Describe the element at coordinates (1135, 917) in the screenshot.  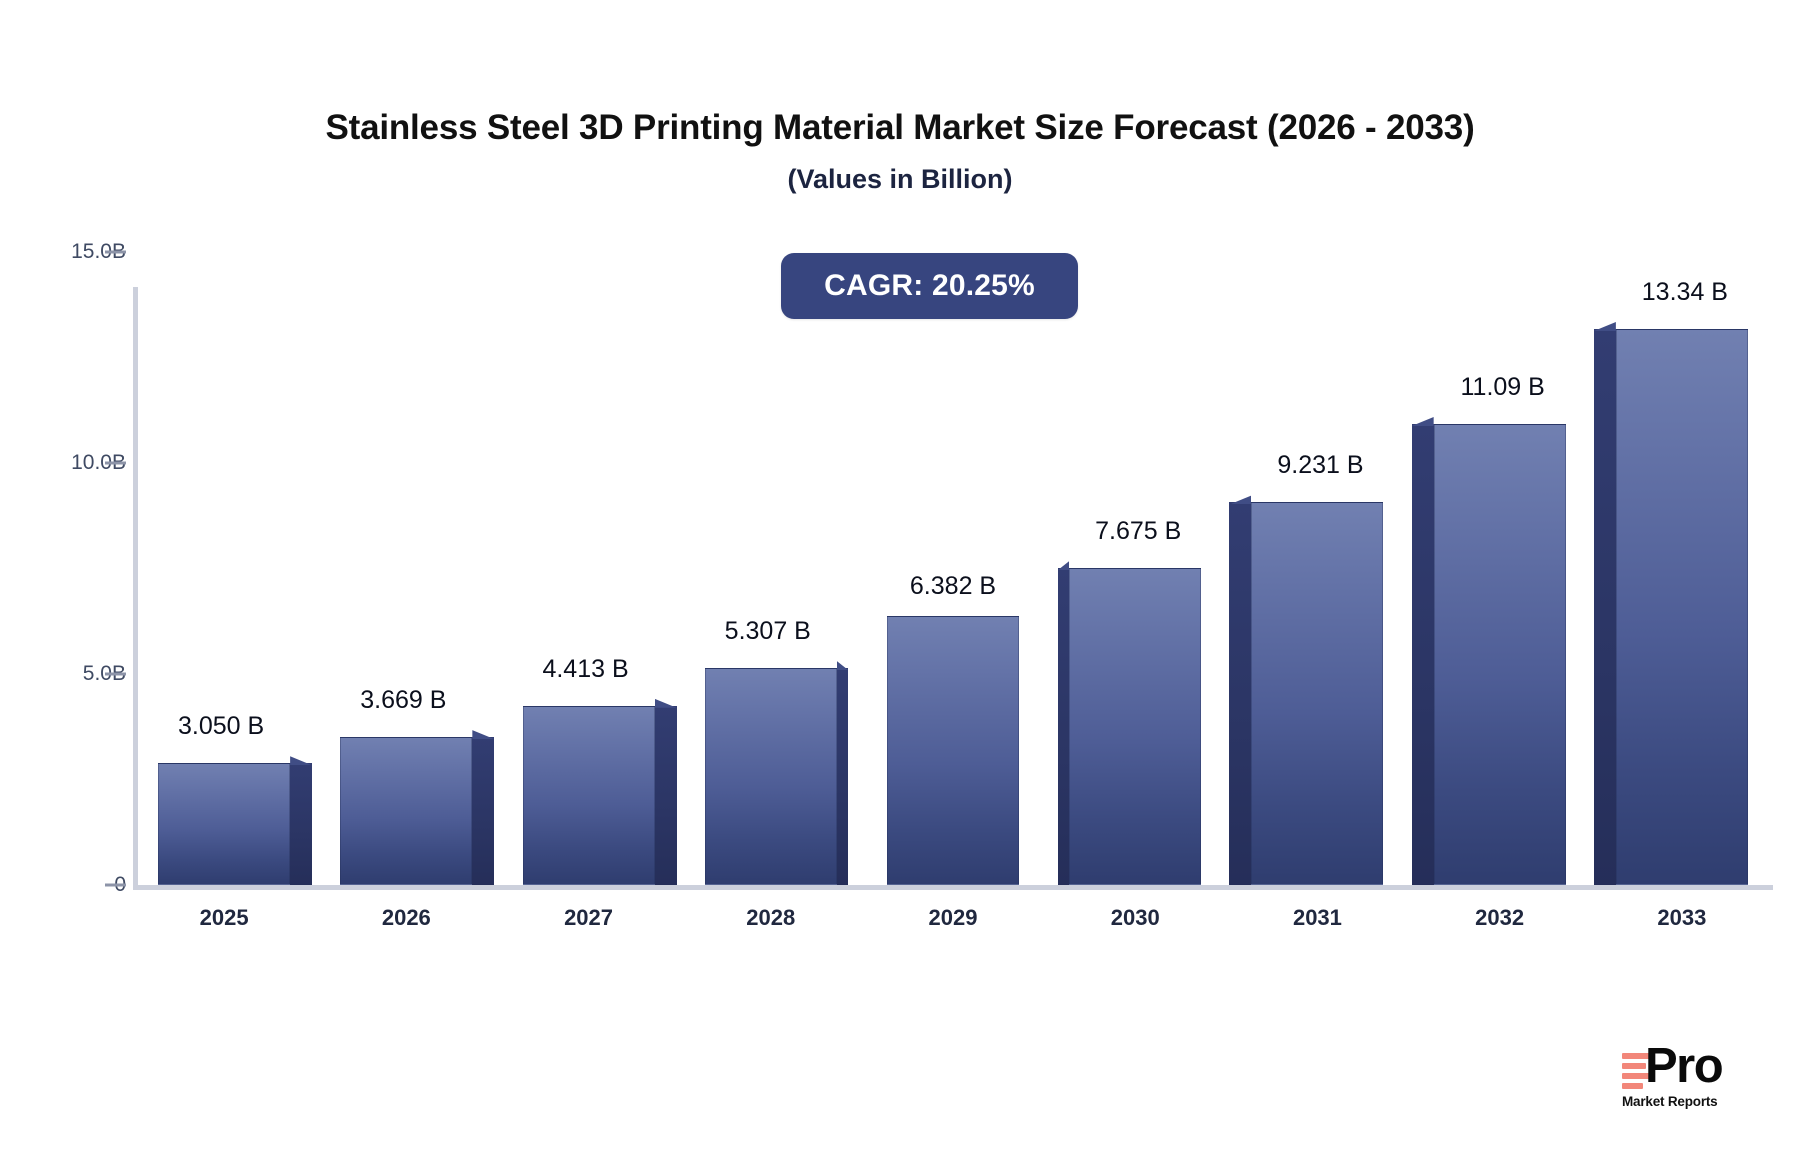
I see `x-axis-tick-label-2030: 2030` at that location.